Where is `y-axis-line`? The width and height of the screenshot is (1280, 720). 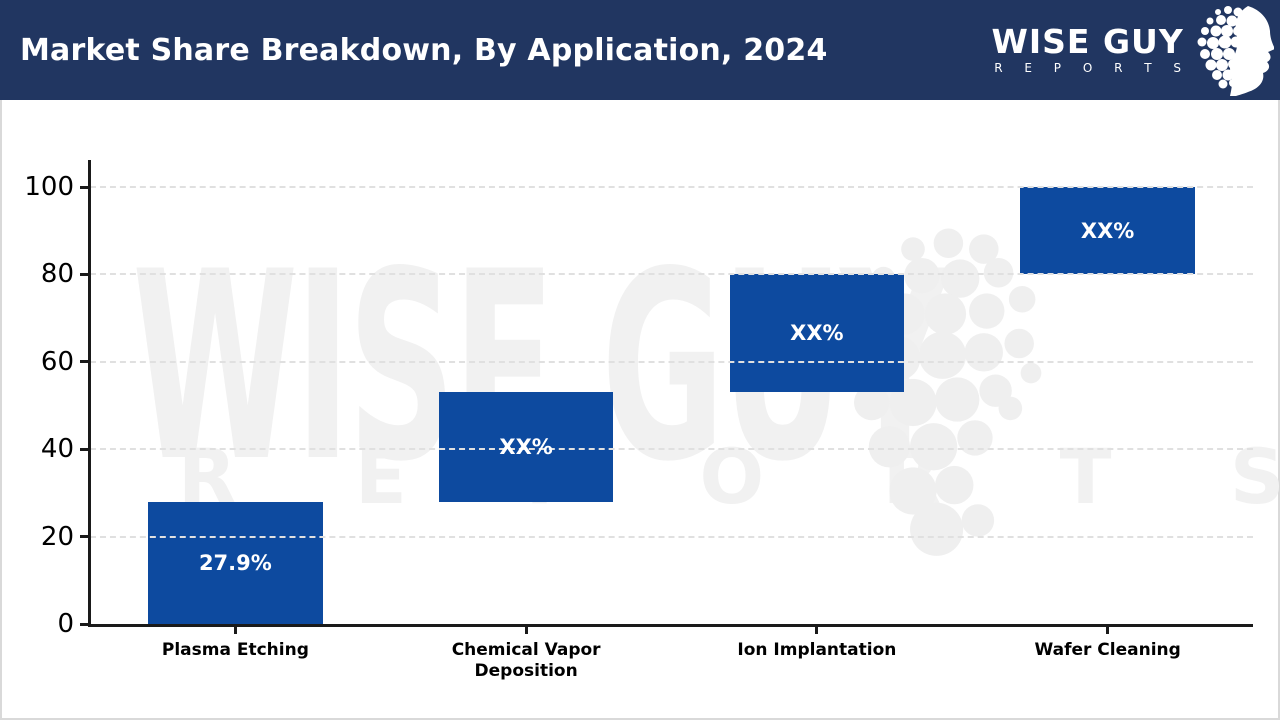
y-axis-line is located at coordinates (89, 393).